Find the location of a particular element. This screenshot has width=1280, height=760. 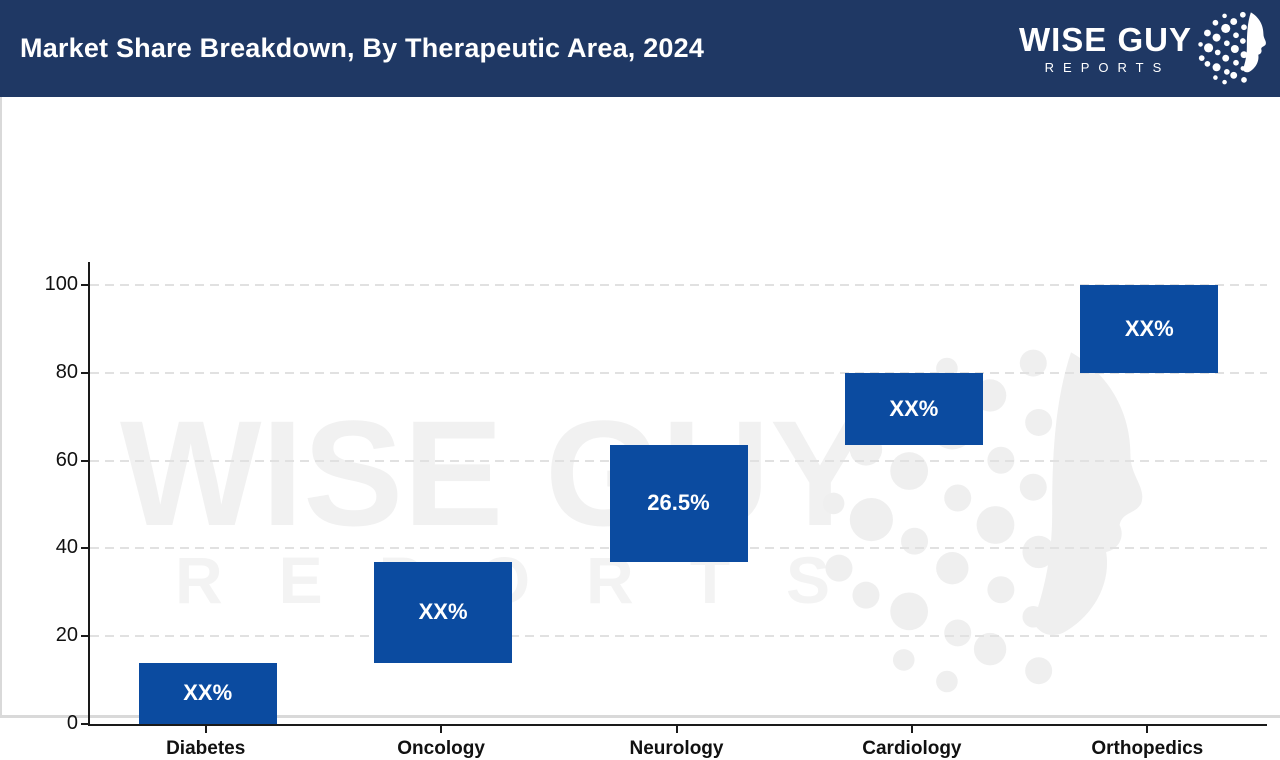

page-bottom-border is located at coordinates (640, 716).